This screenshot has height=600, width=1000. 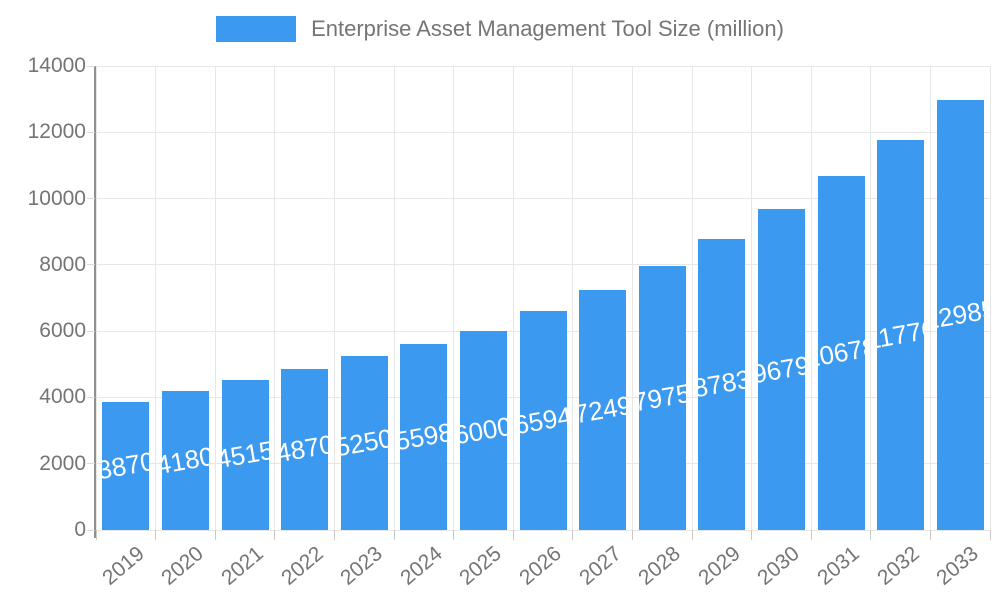 What do you see at coordinates (62, 397) in the screenshot?
I see `y-tick-label: 4000` at bounding box center [62, 397].